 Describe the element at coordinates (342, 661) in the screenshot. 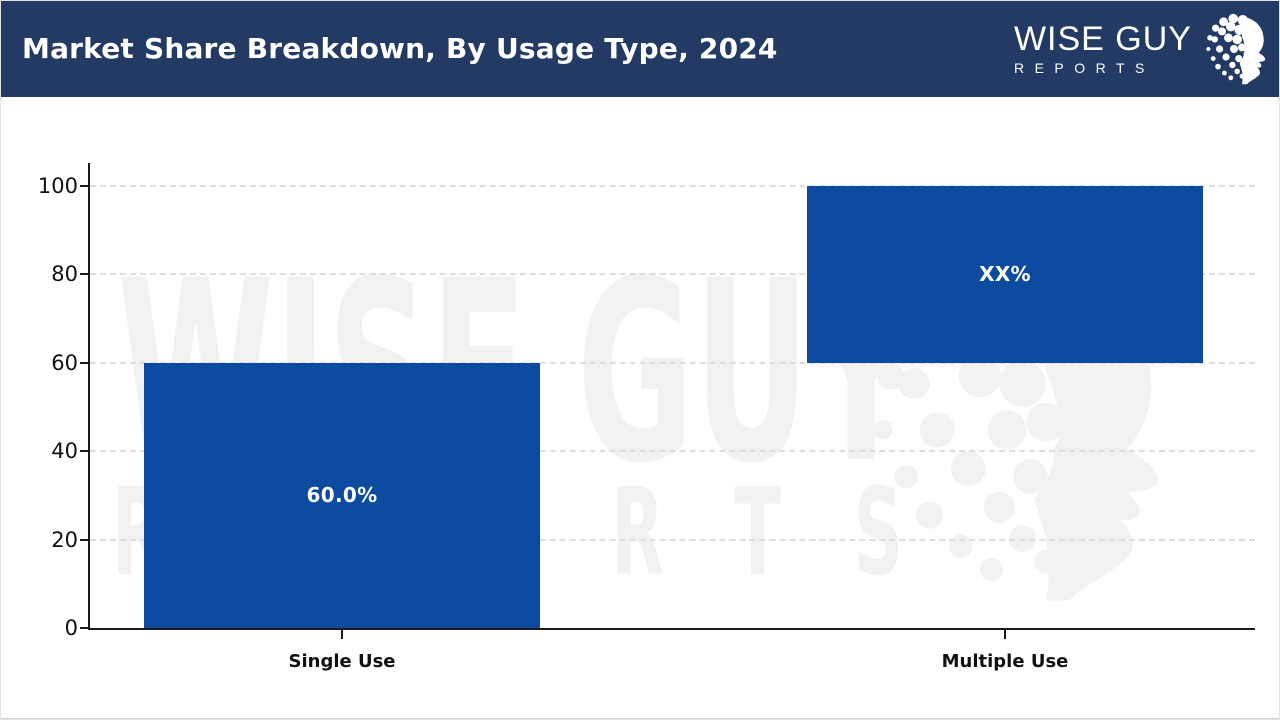

I see `x-tick-label-0: Single Use` at that location.